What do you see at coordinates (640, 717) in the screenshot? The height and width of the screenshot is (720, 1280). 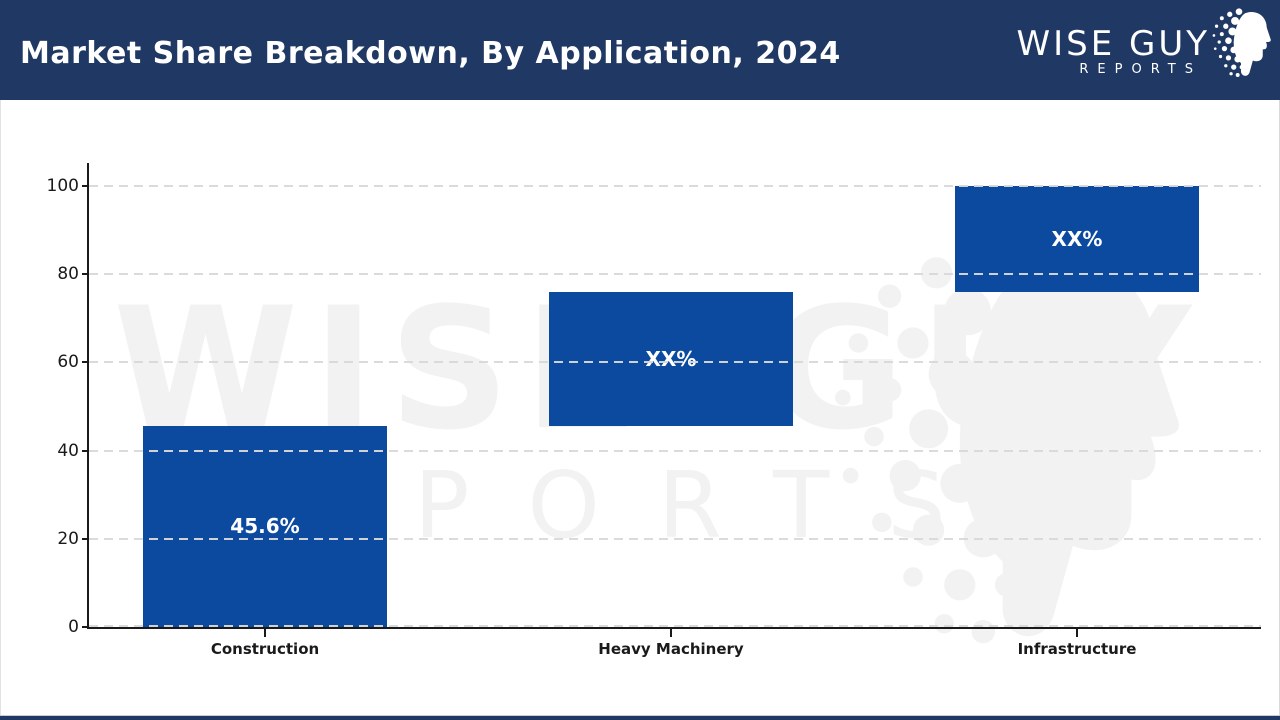 I see `footer-bar` at bounding box center [640, 717].